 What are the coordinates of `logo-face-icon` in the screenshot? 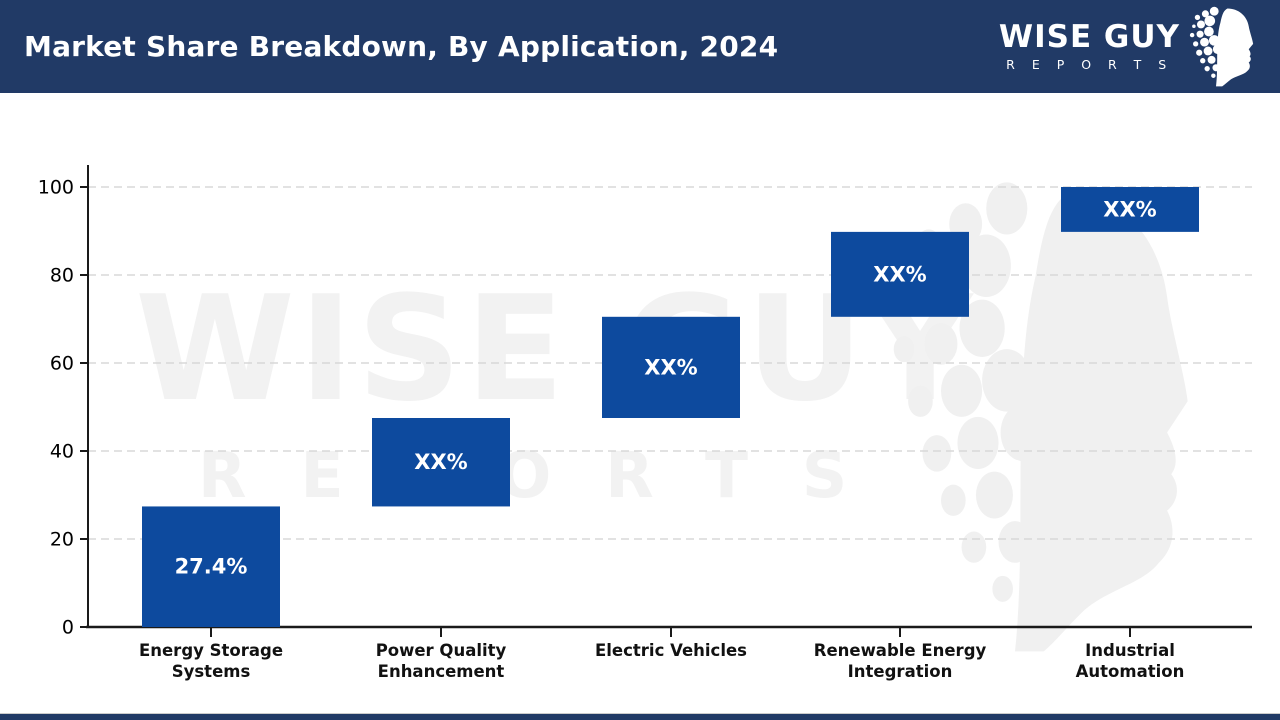 It's located at (1221, 46).